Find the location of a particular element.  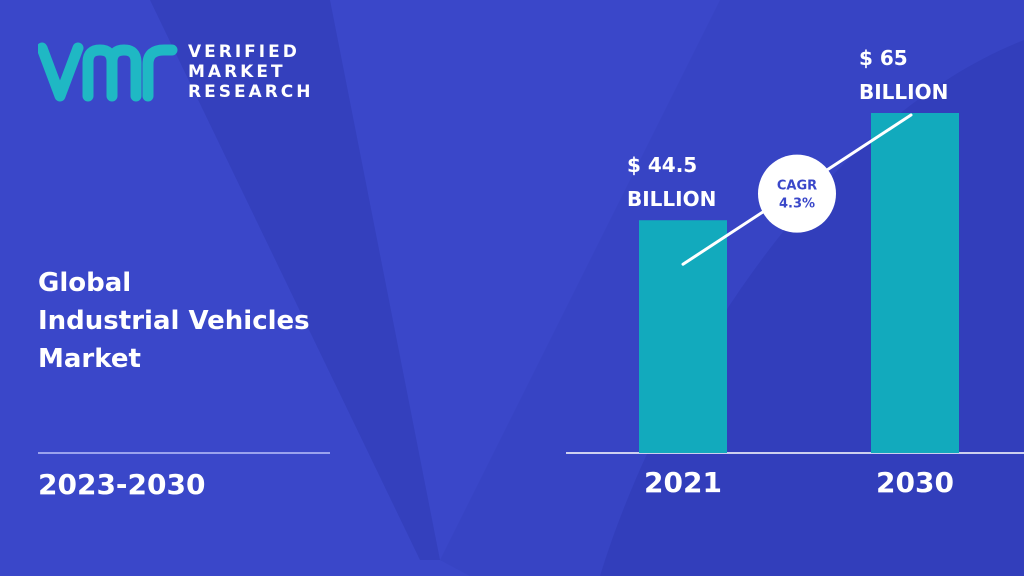

brand-line-3: RESEARCH is located at coordinates (251, 92).